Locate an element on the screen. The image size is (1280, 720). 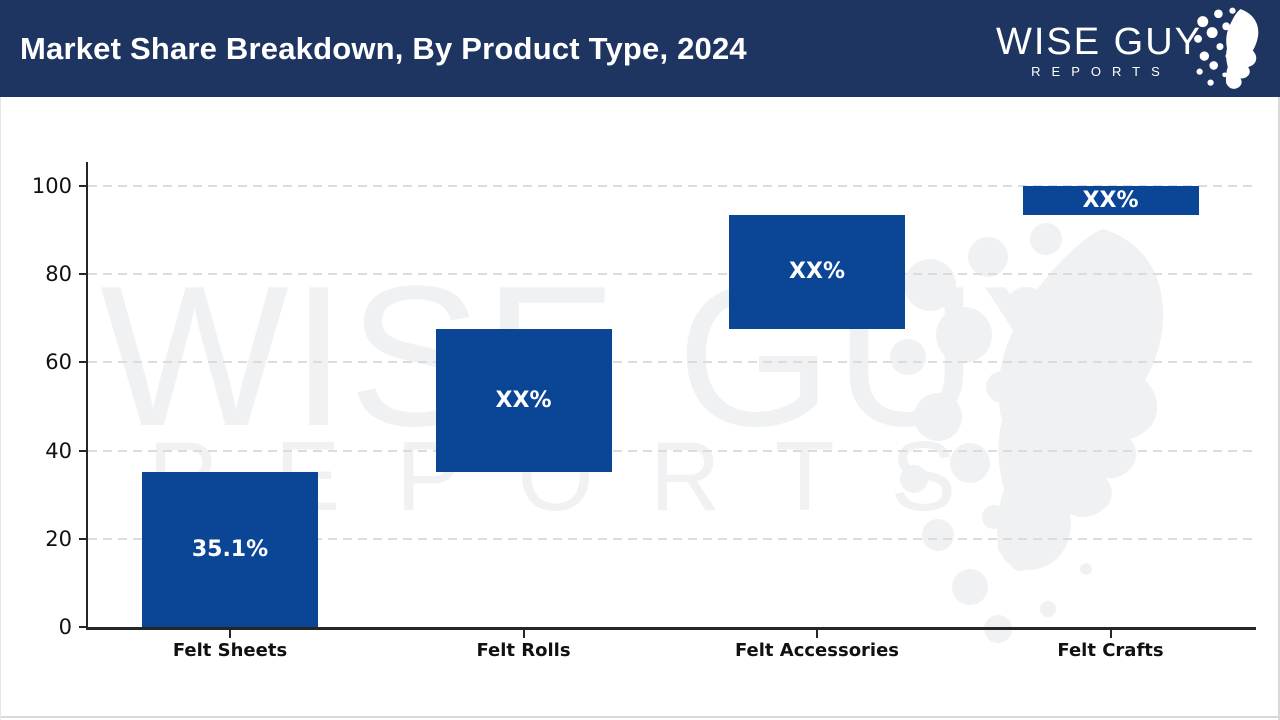
logo-wordmark: WISE GUY is located at coordinates (1098, 42).